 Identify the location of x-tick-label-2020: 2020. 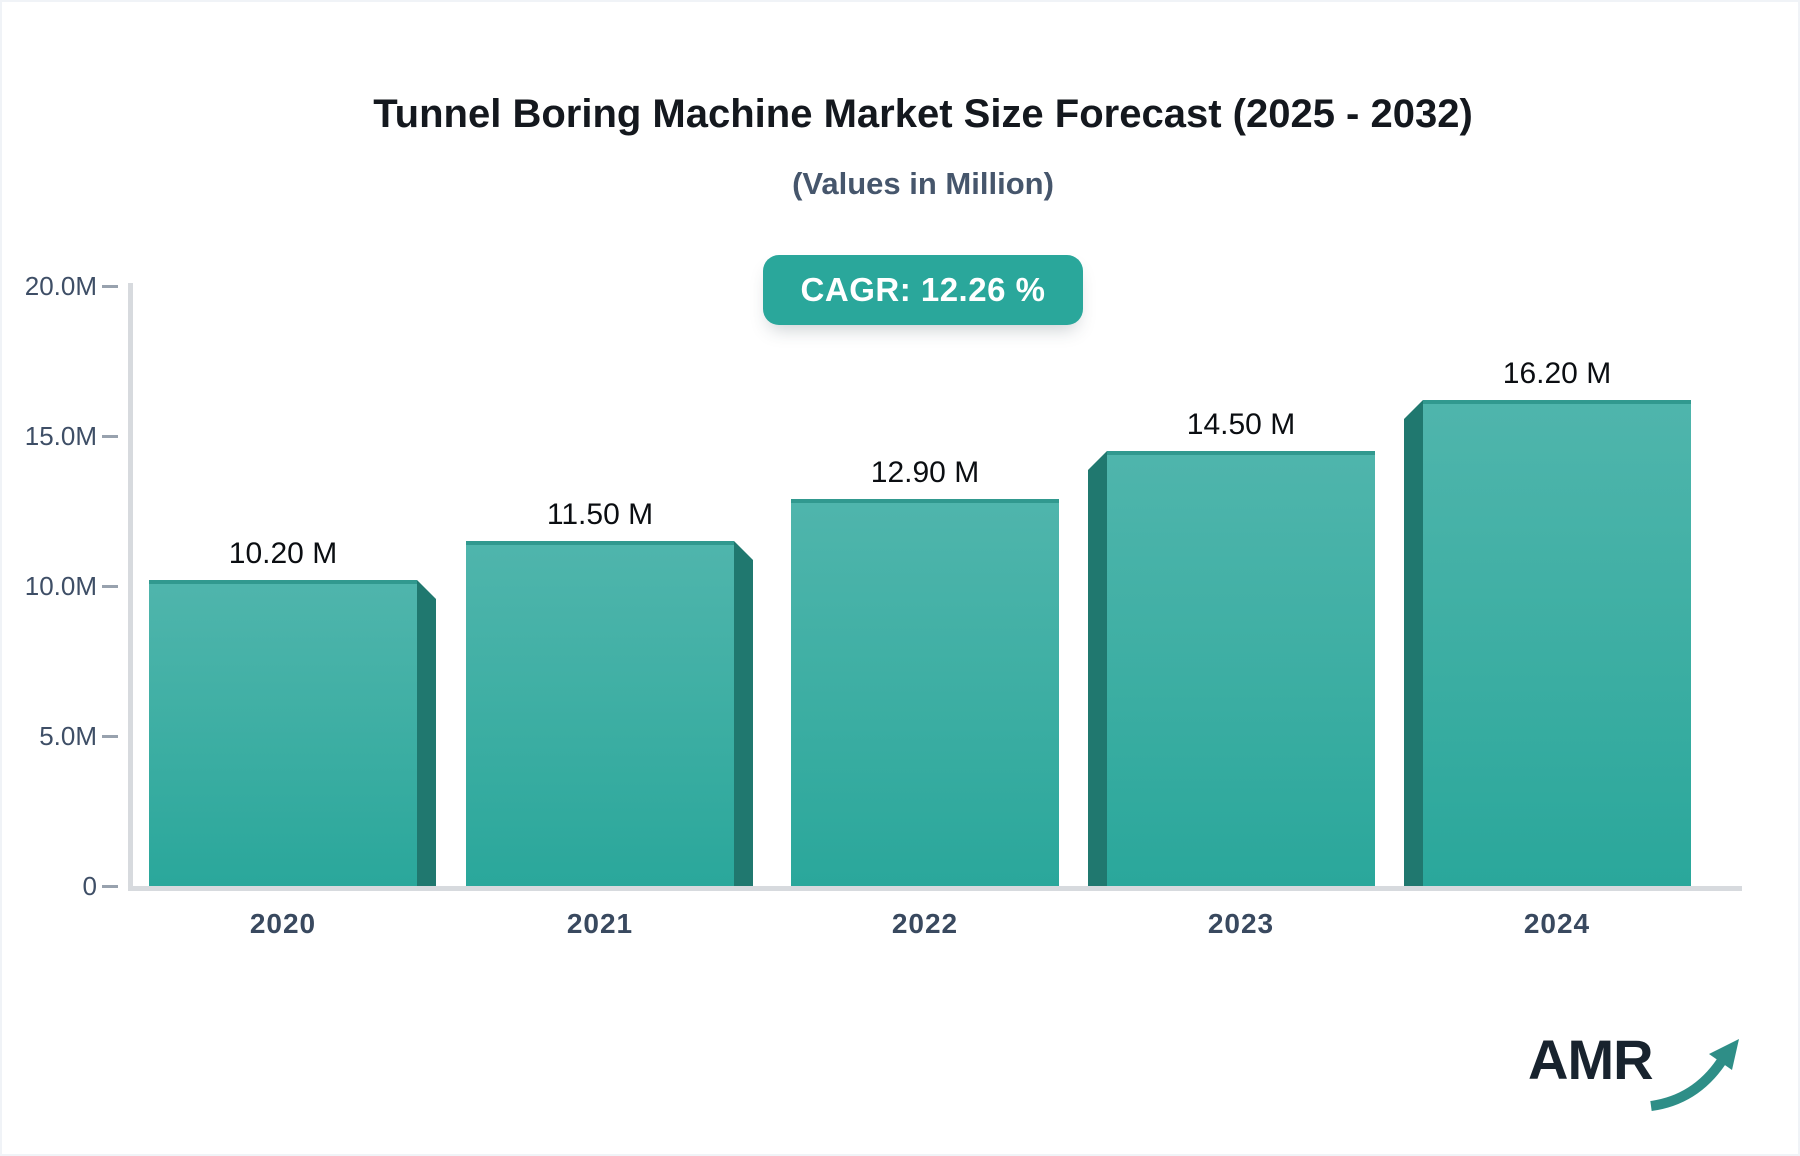
(283, 923).